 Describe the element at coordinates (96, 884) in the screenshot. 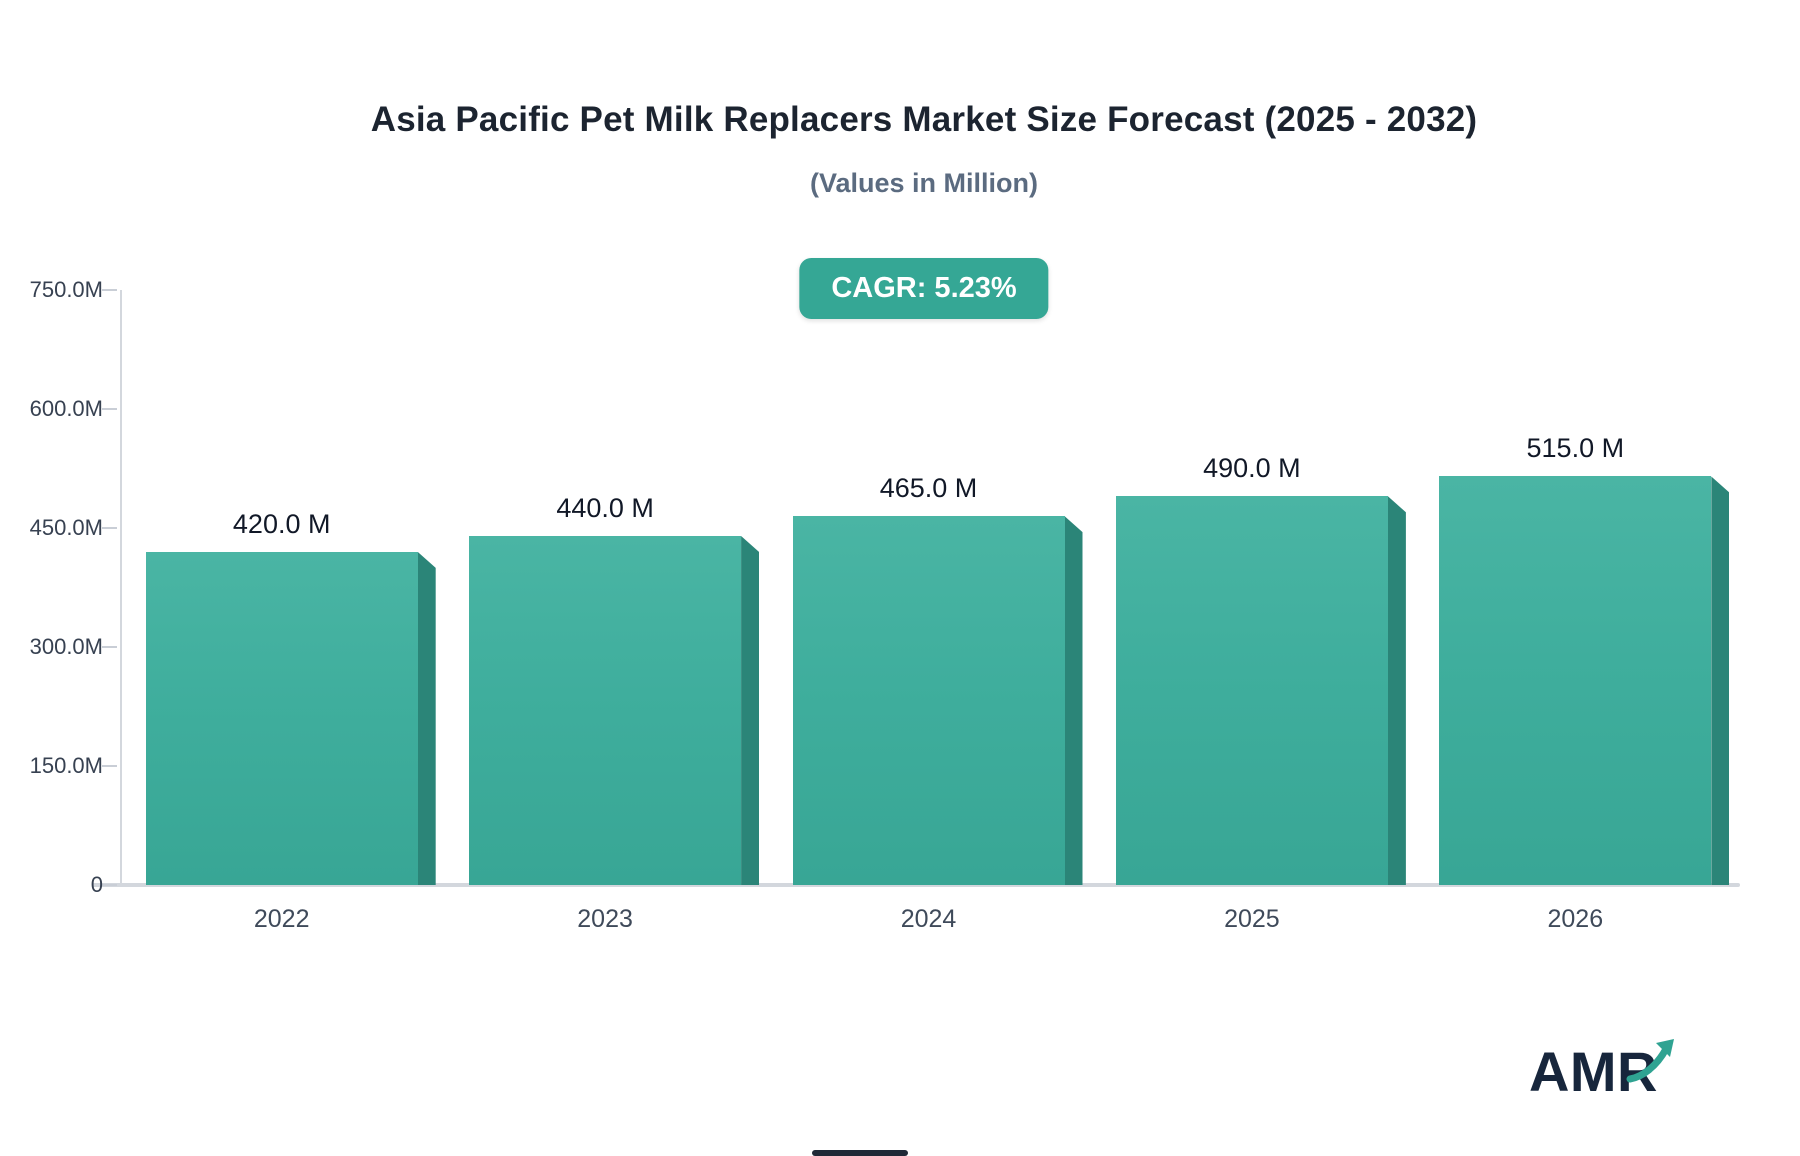

I see `y-axis-label: 0` at that location.